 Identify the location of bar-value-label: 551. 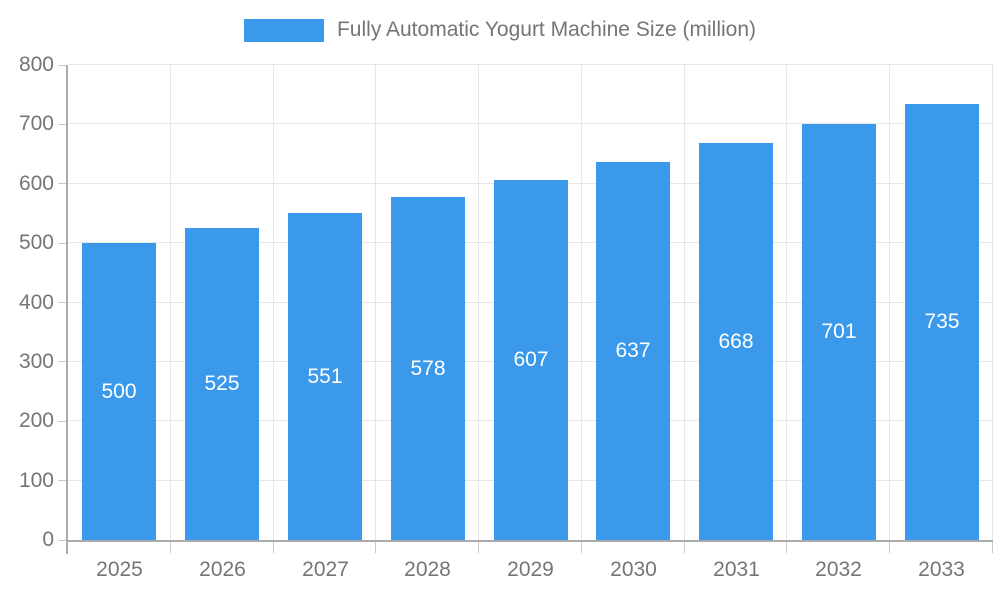
(325, 376).